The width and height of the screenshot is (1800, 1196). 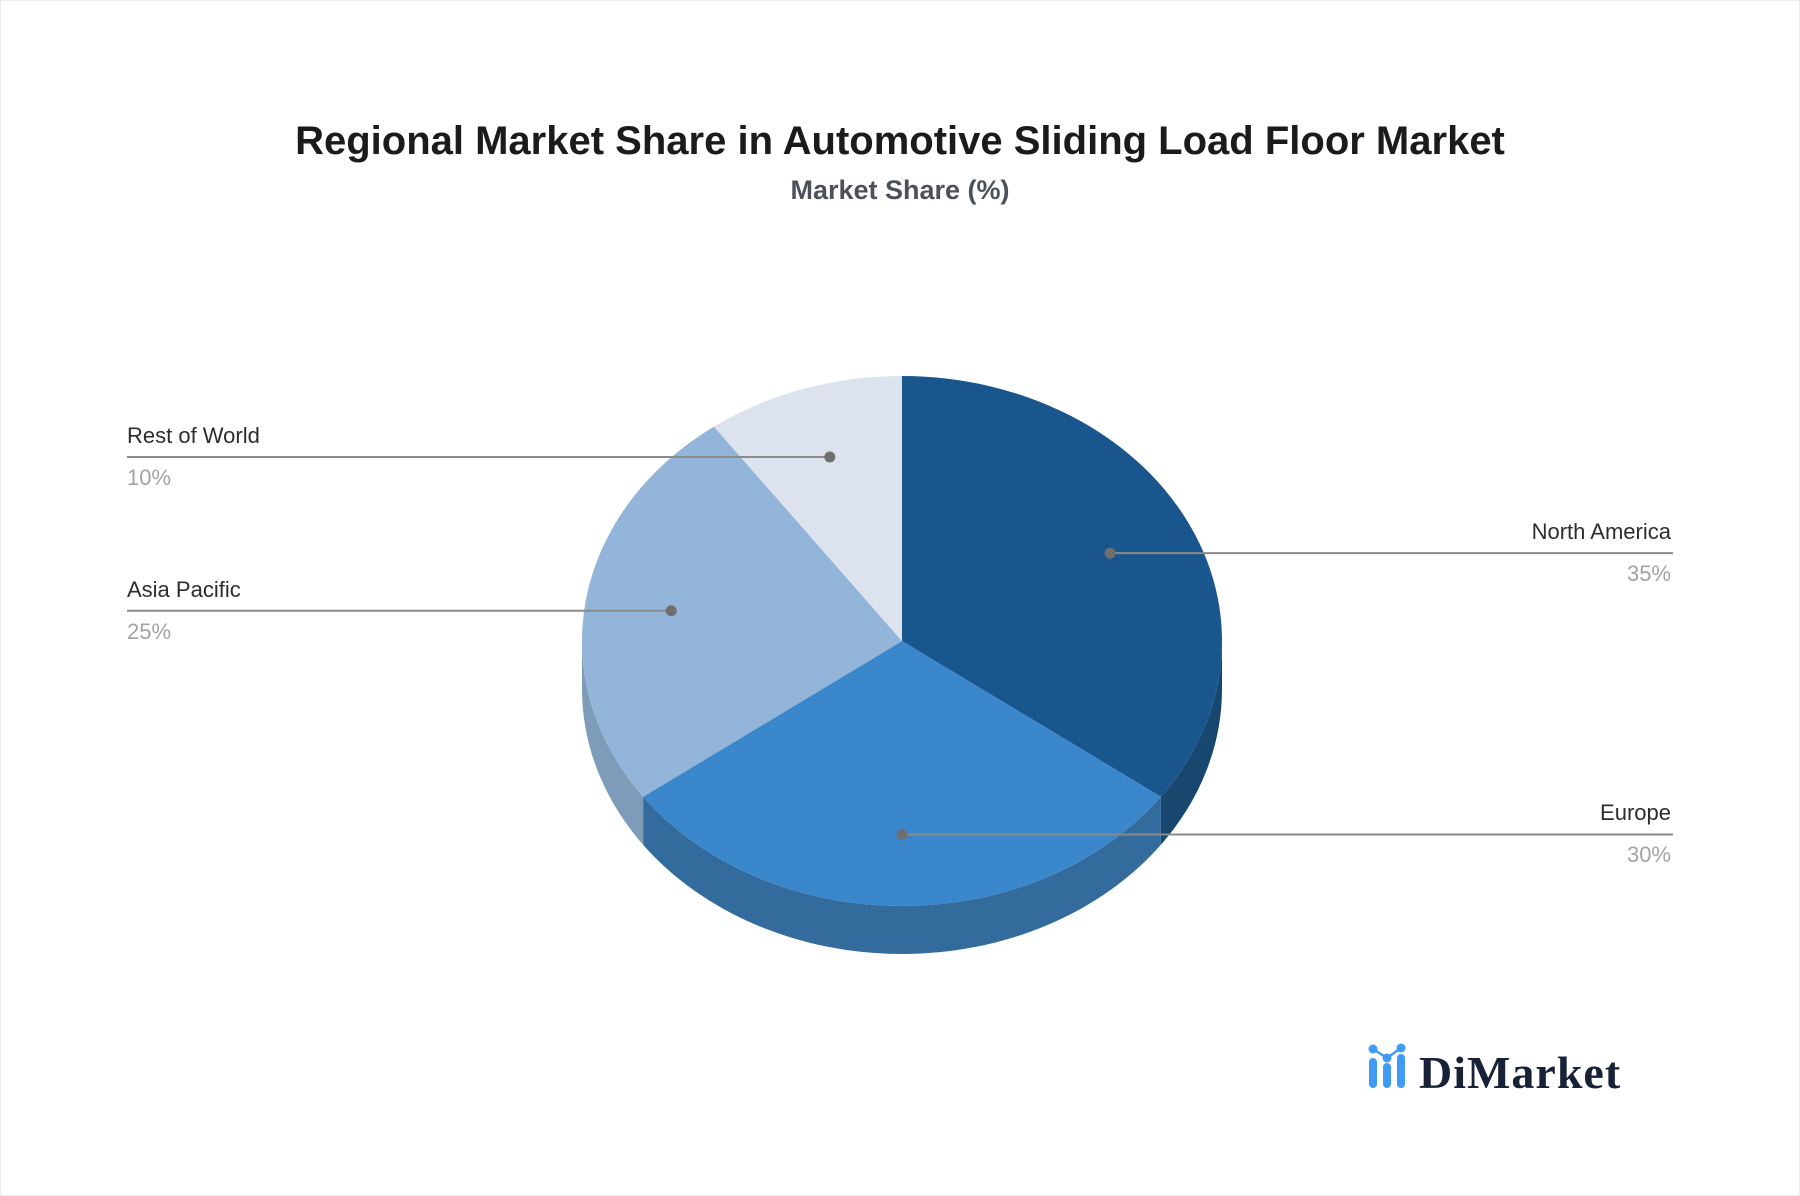 What do you see at coordinates (902, 875) in the screenshot?
I see `pie-slice-side-europe` at bounding box center [902, 875].